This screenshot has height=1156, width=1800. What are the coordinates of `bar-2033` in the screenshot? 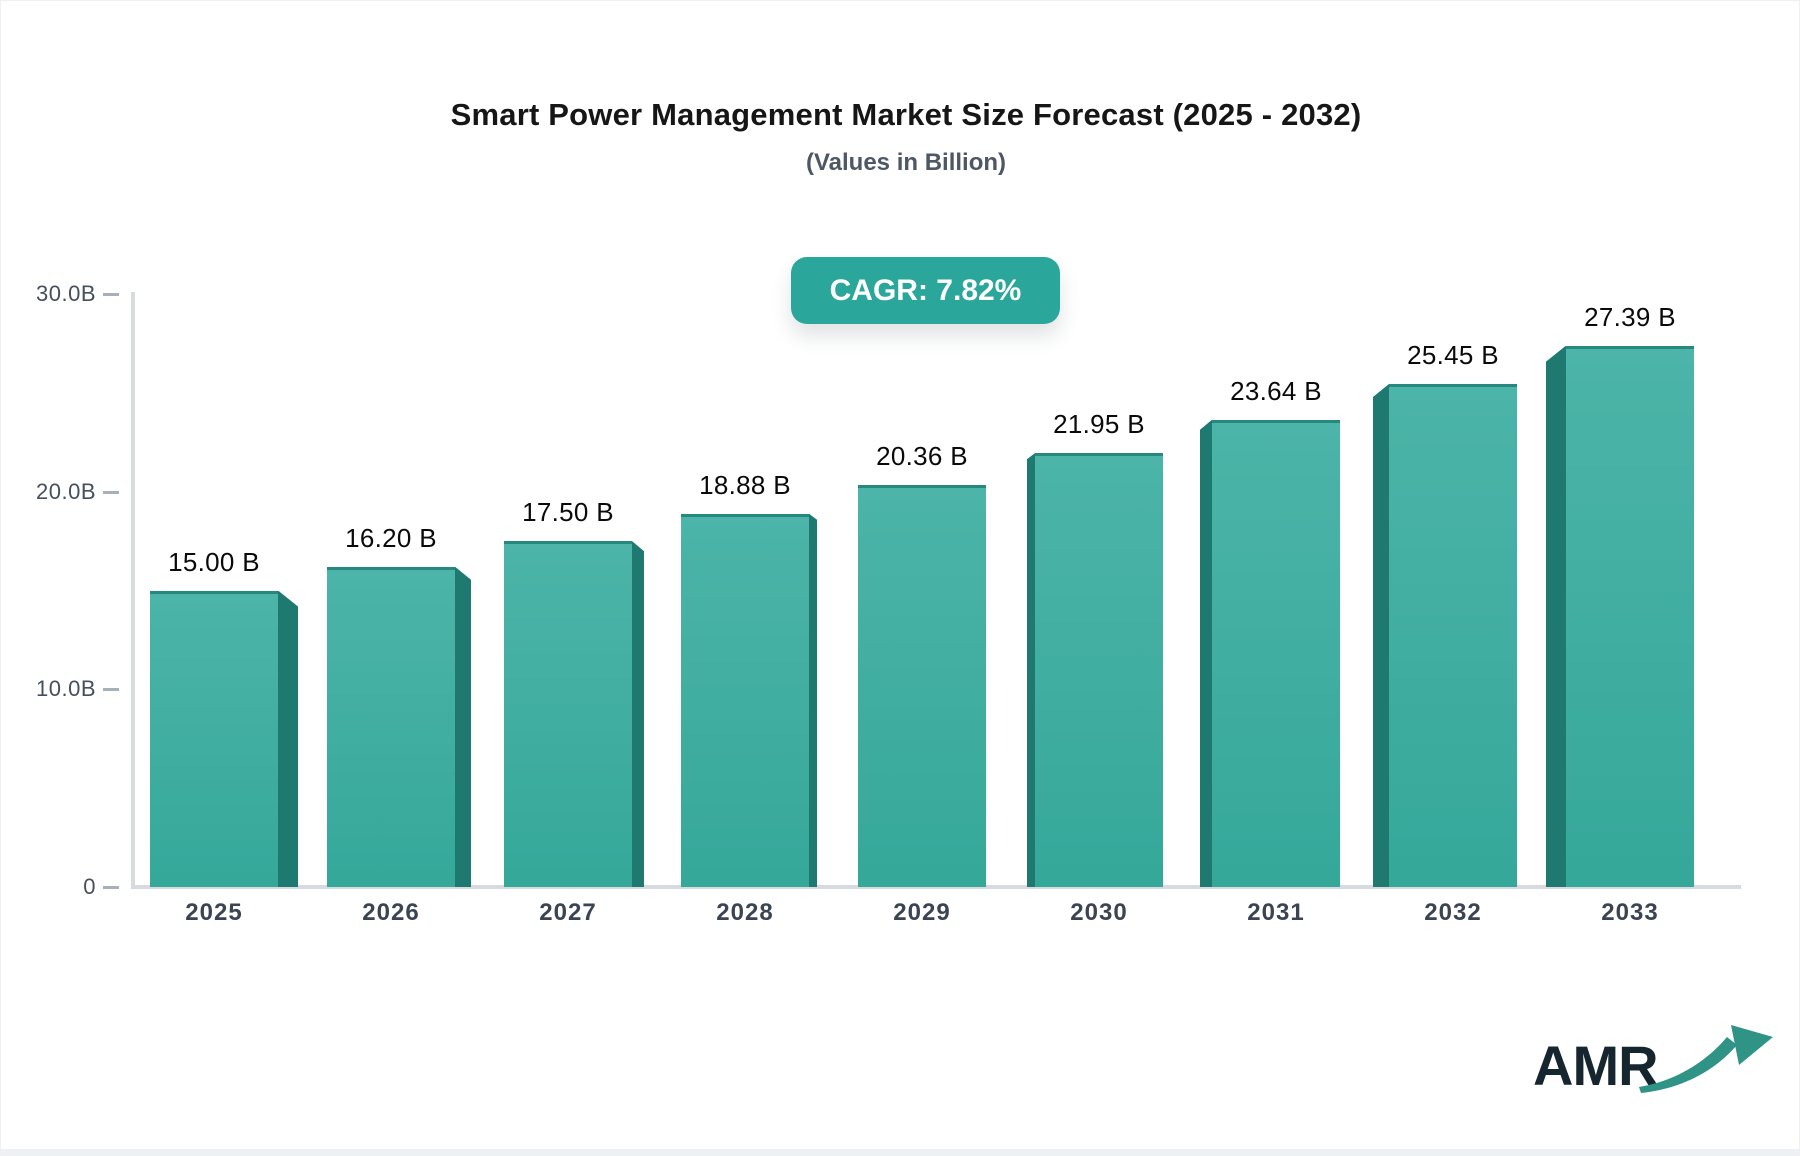 It's located at (1630, 616).